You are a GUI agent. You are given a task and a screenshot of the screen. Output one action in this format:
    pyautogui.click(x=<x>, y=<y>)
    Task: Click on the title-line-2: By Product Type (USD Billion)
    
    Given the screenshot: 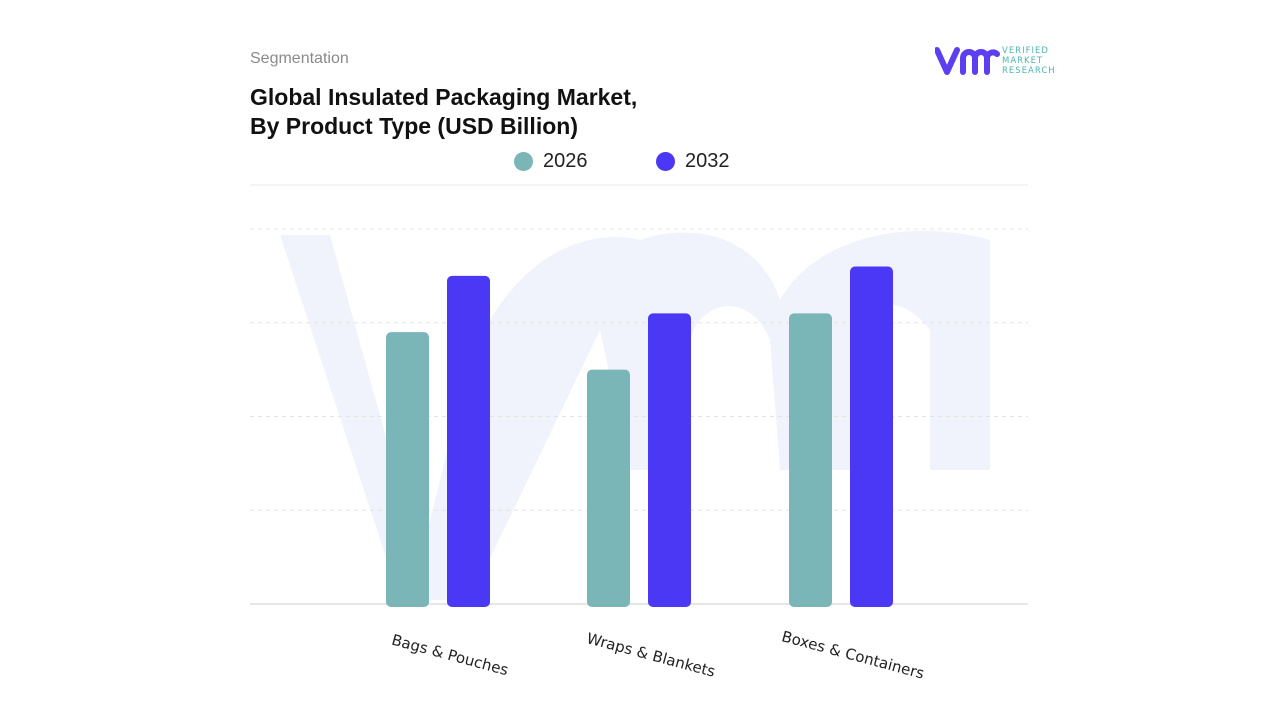 What is the action you would take?
    pyautogui.click(x=414, y=126)
    